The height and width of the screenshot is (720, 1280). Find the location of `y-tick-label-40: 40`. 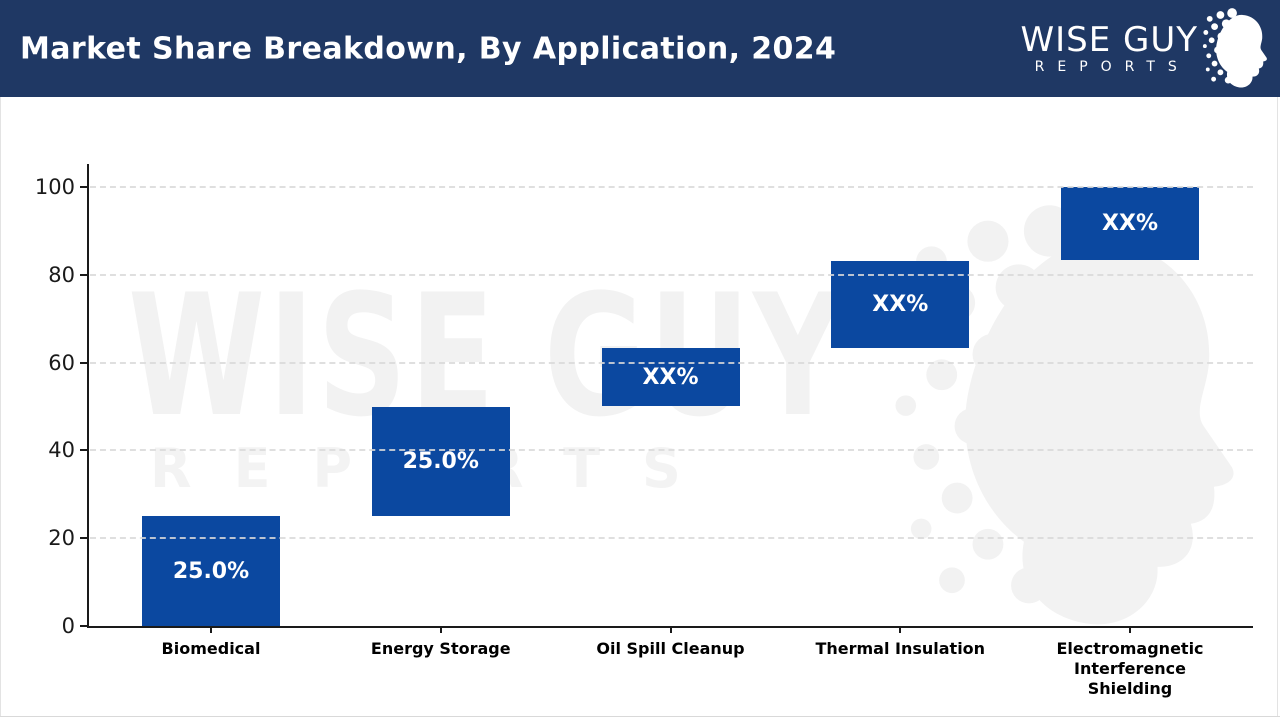

y-tick-label-40: 40 is located at coordinates (61, 450).